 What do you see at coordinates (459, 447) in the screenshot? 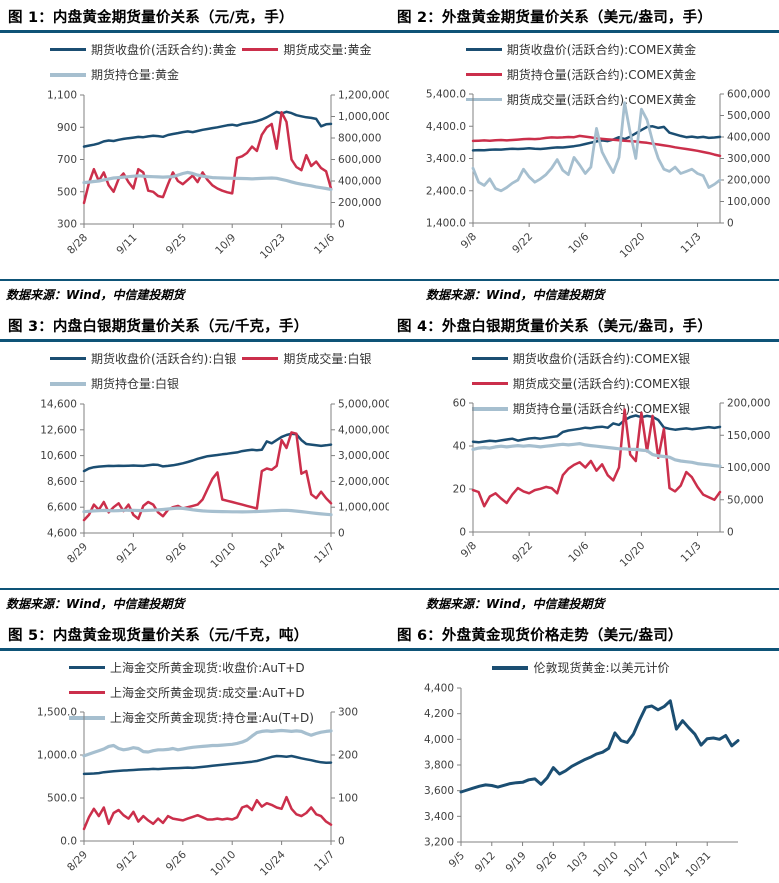
I see `svg-text: 40` at bounding box center [459, 447].